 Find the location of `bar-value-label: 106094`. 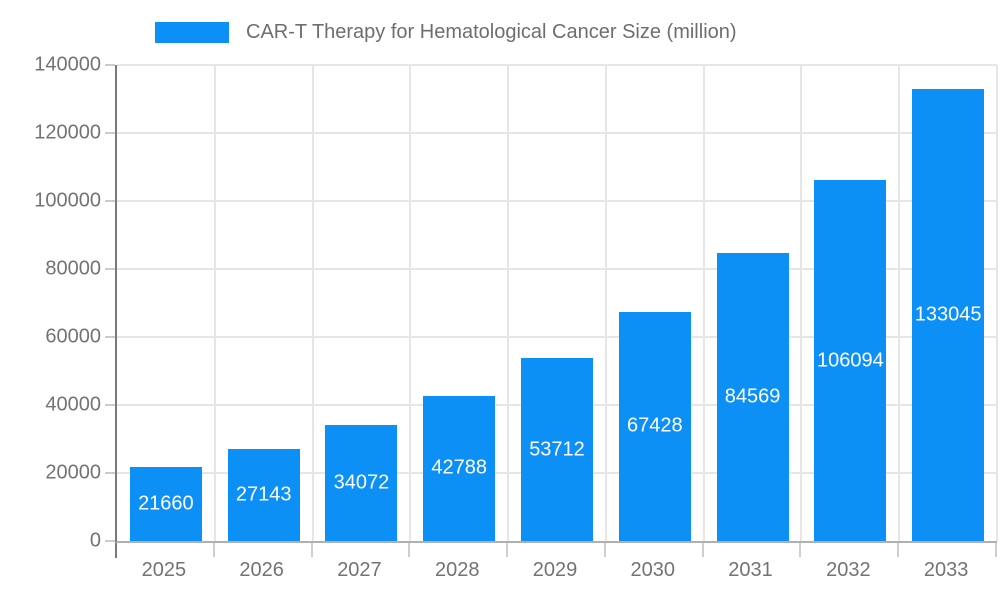

bar-value-label: 106094 is located at coordinates (850, 360).